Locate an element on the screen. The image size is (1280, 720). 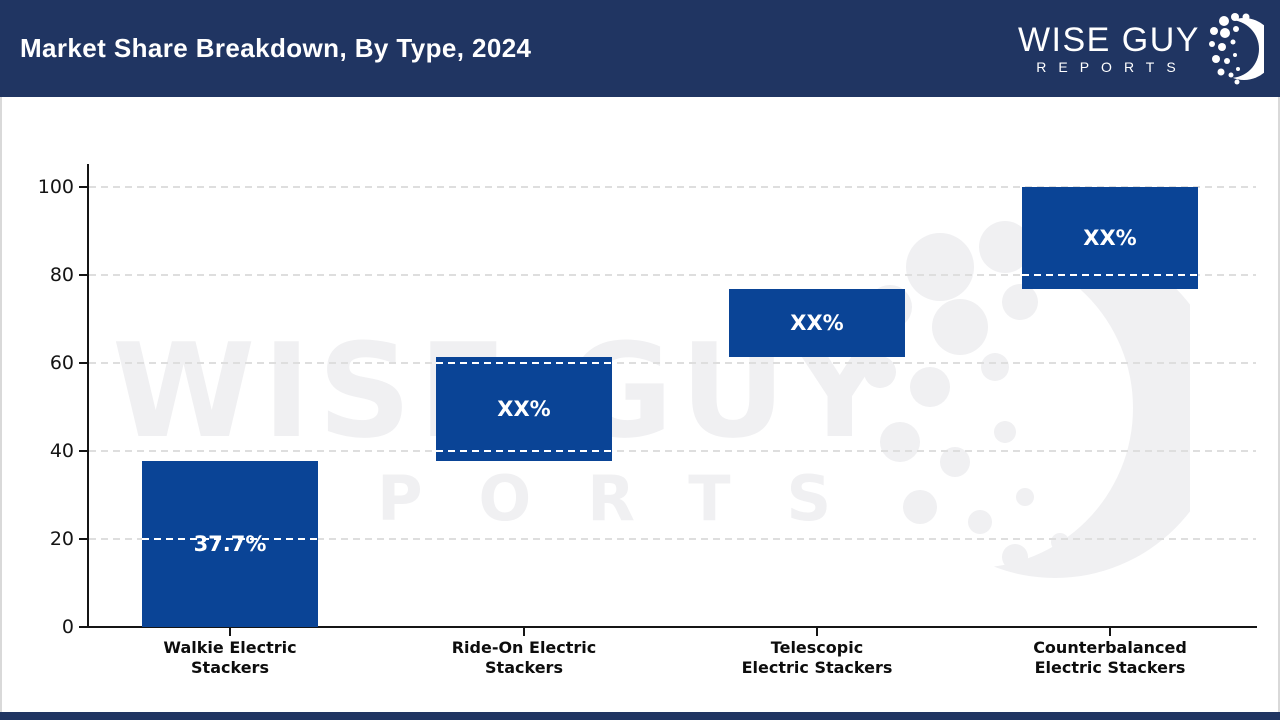
brand-logo-text: WISE GUY REPORTS is located at coordinates (1108, 48).